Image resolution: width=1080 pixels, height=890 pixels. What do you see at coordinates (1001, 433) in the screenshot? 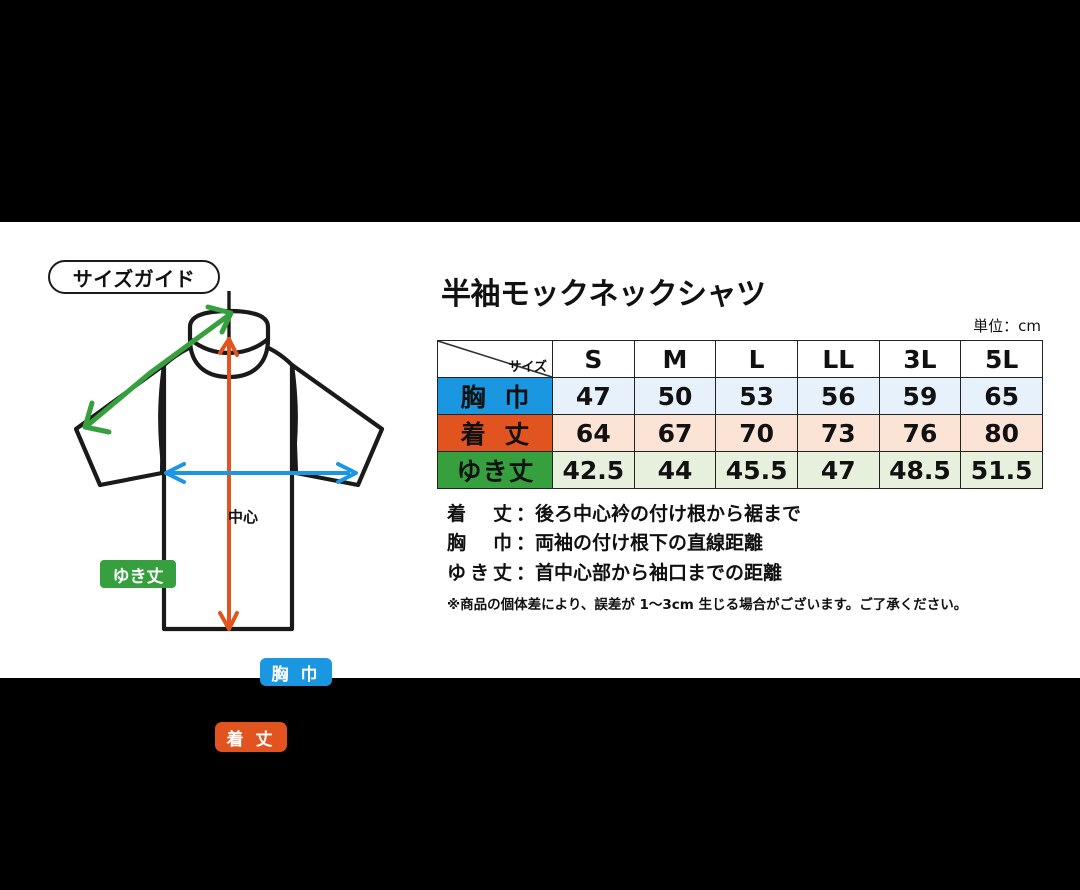
I see `cell-length-5l: 80` at bounding box center [1001, 433].